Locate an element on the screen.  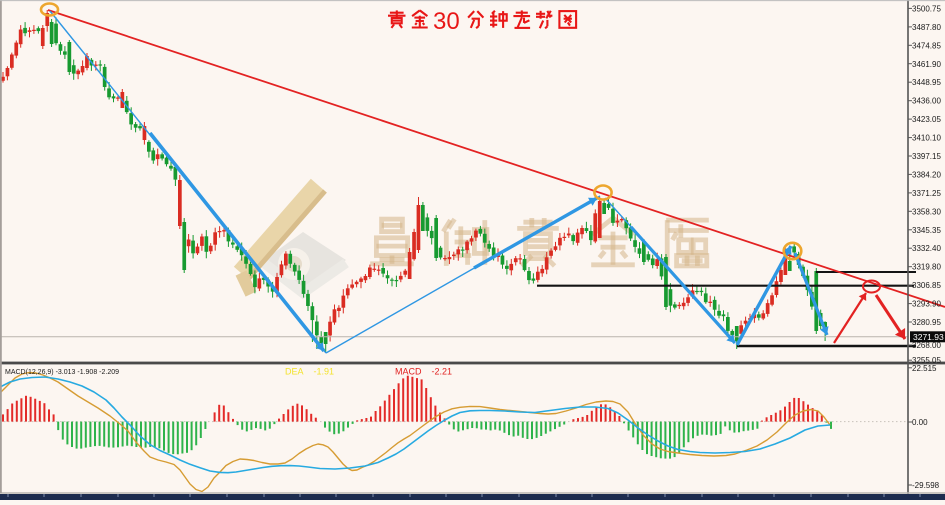
svg-text: 3487.80 is located at coordinates (926, 27).